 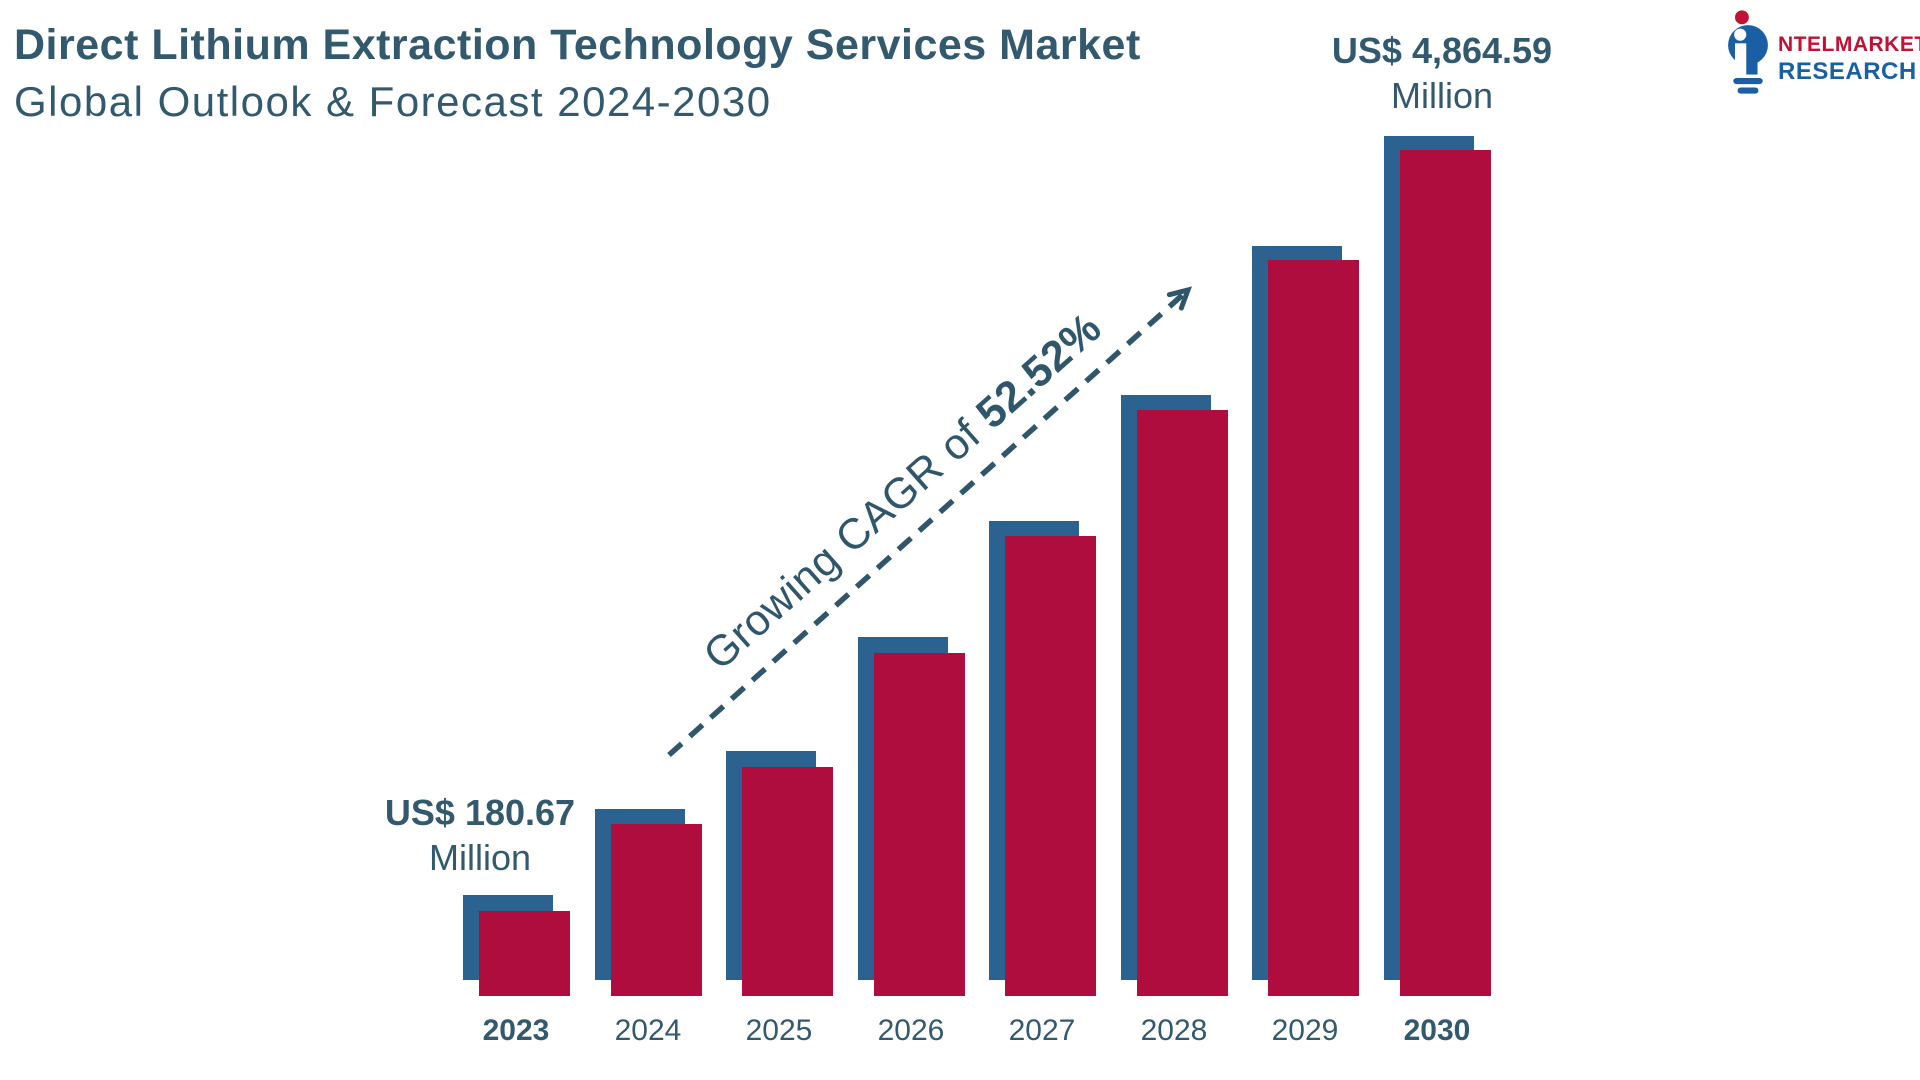 What do you see at coordinates (1182, 703) in the screenshot?
I see `bar-2028` at bounding box center [1182, 703].